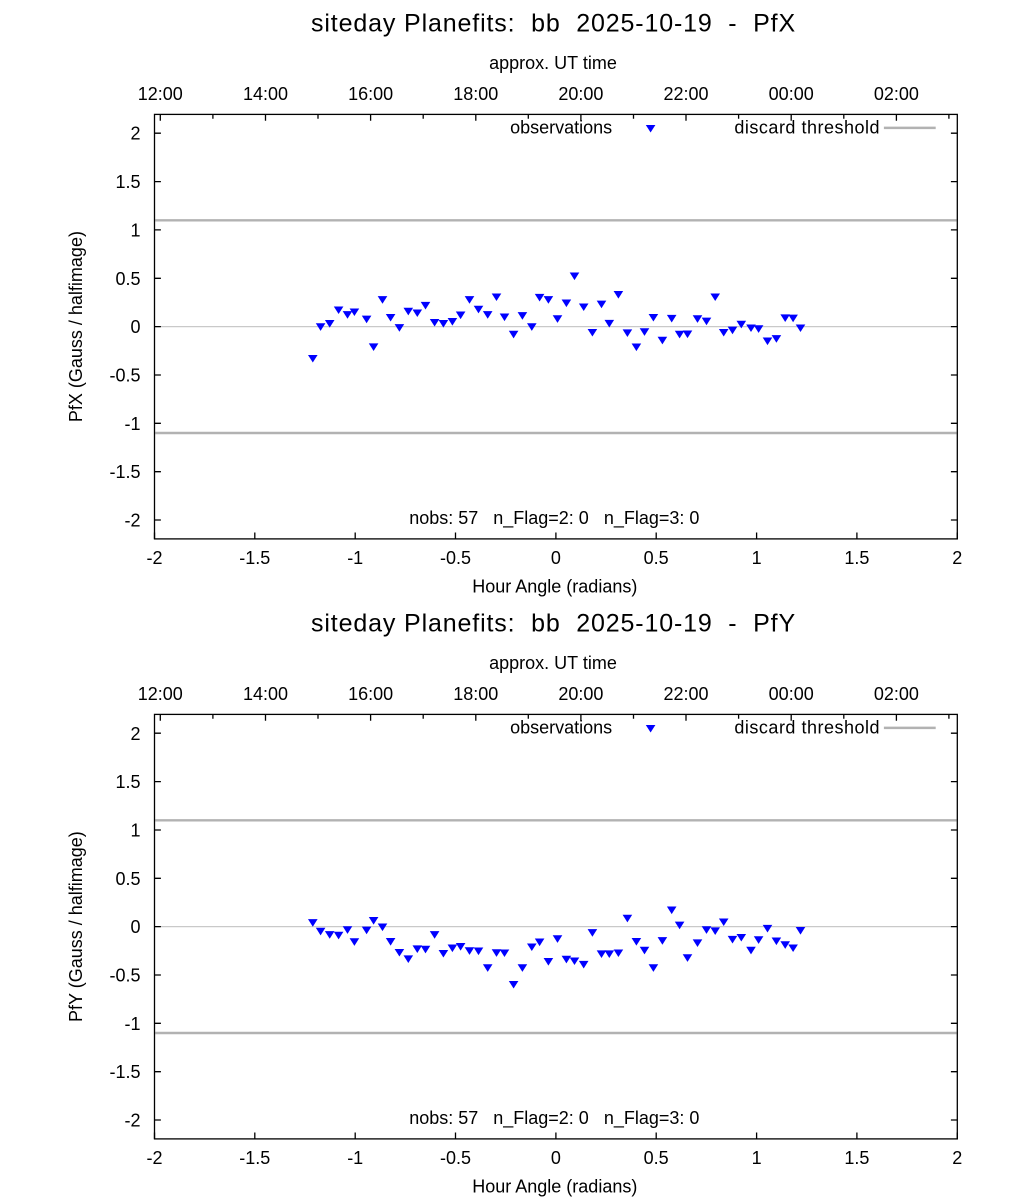 This screenshot has height=1200, width=1024. Describe the element at coordinates (76, 926) in the screenshot. I see `svg-text: PfY (Gauss / halfimage)` at that location.